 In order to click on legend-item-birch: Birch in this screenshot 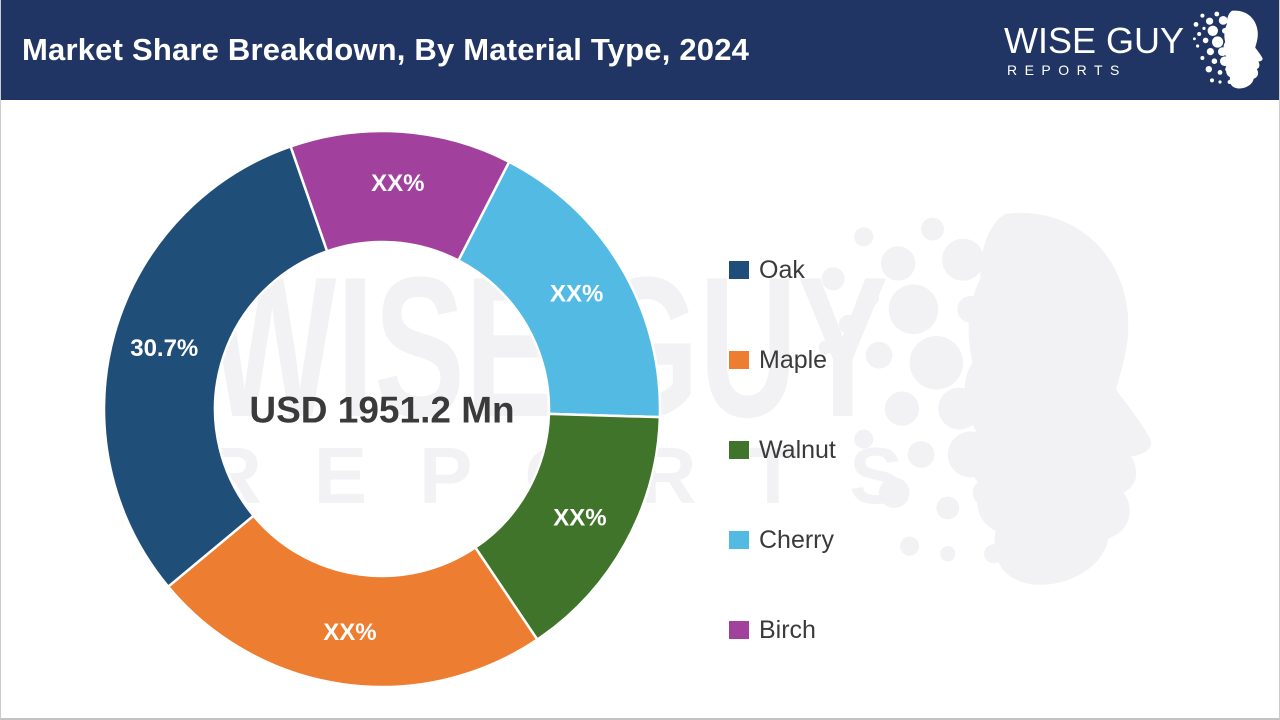, I will do `click(782, 630)`.